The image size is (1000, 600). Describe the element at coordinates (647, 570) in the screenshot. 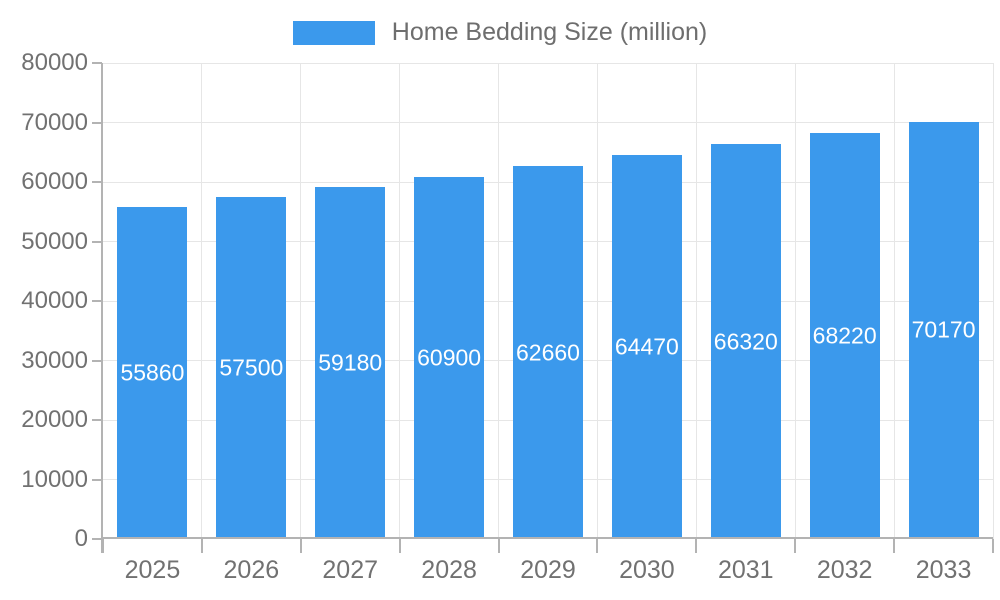

I see `x-tick-label: 2030` at that location.